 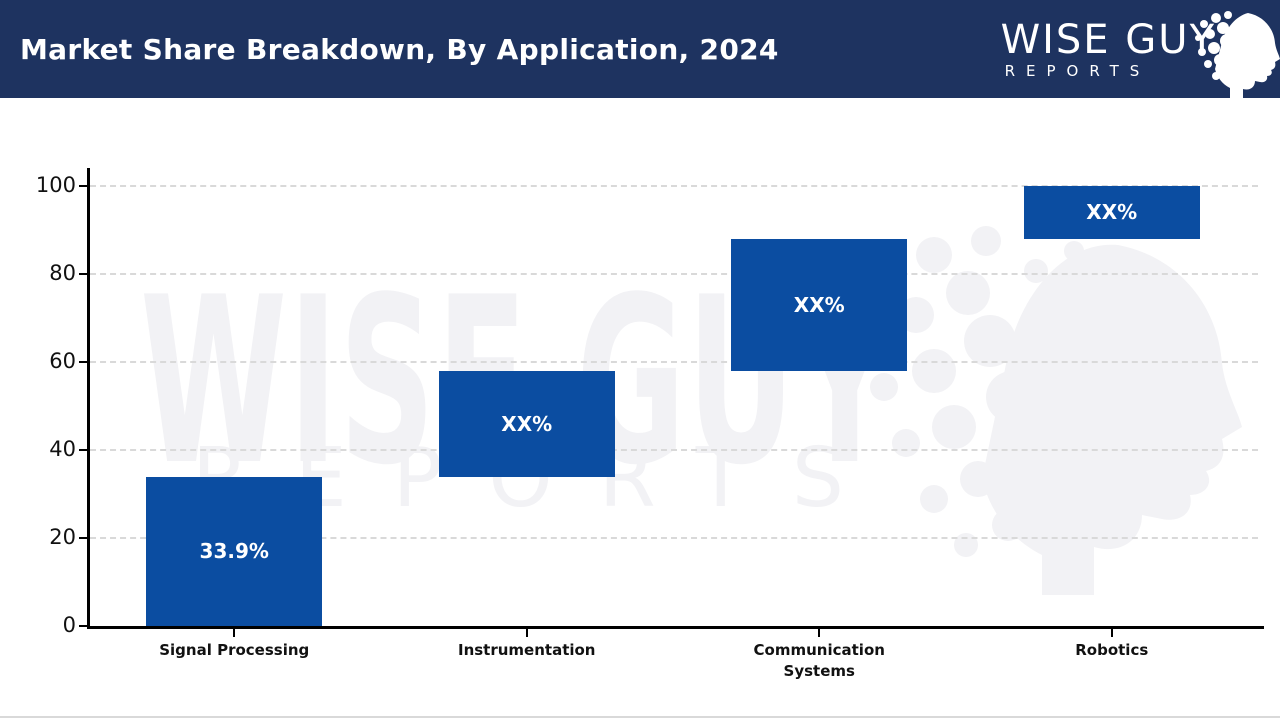 What do you see at coordinates (1077, 71) in the screenshot?
I see `logo-subtext: REPORTS` at bounding box center [1077, 71].